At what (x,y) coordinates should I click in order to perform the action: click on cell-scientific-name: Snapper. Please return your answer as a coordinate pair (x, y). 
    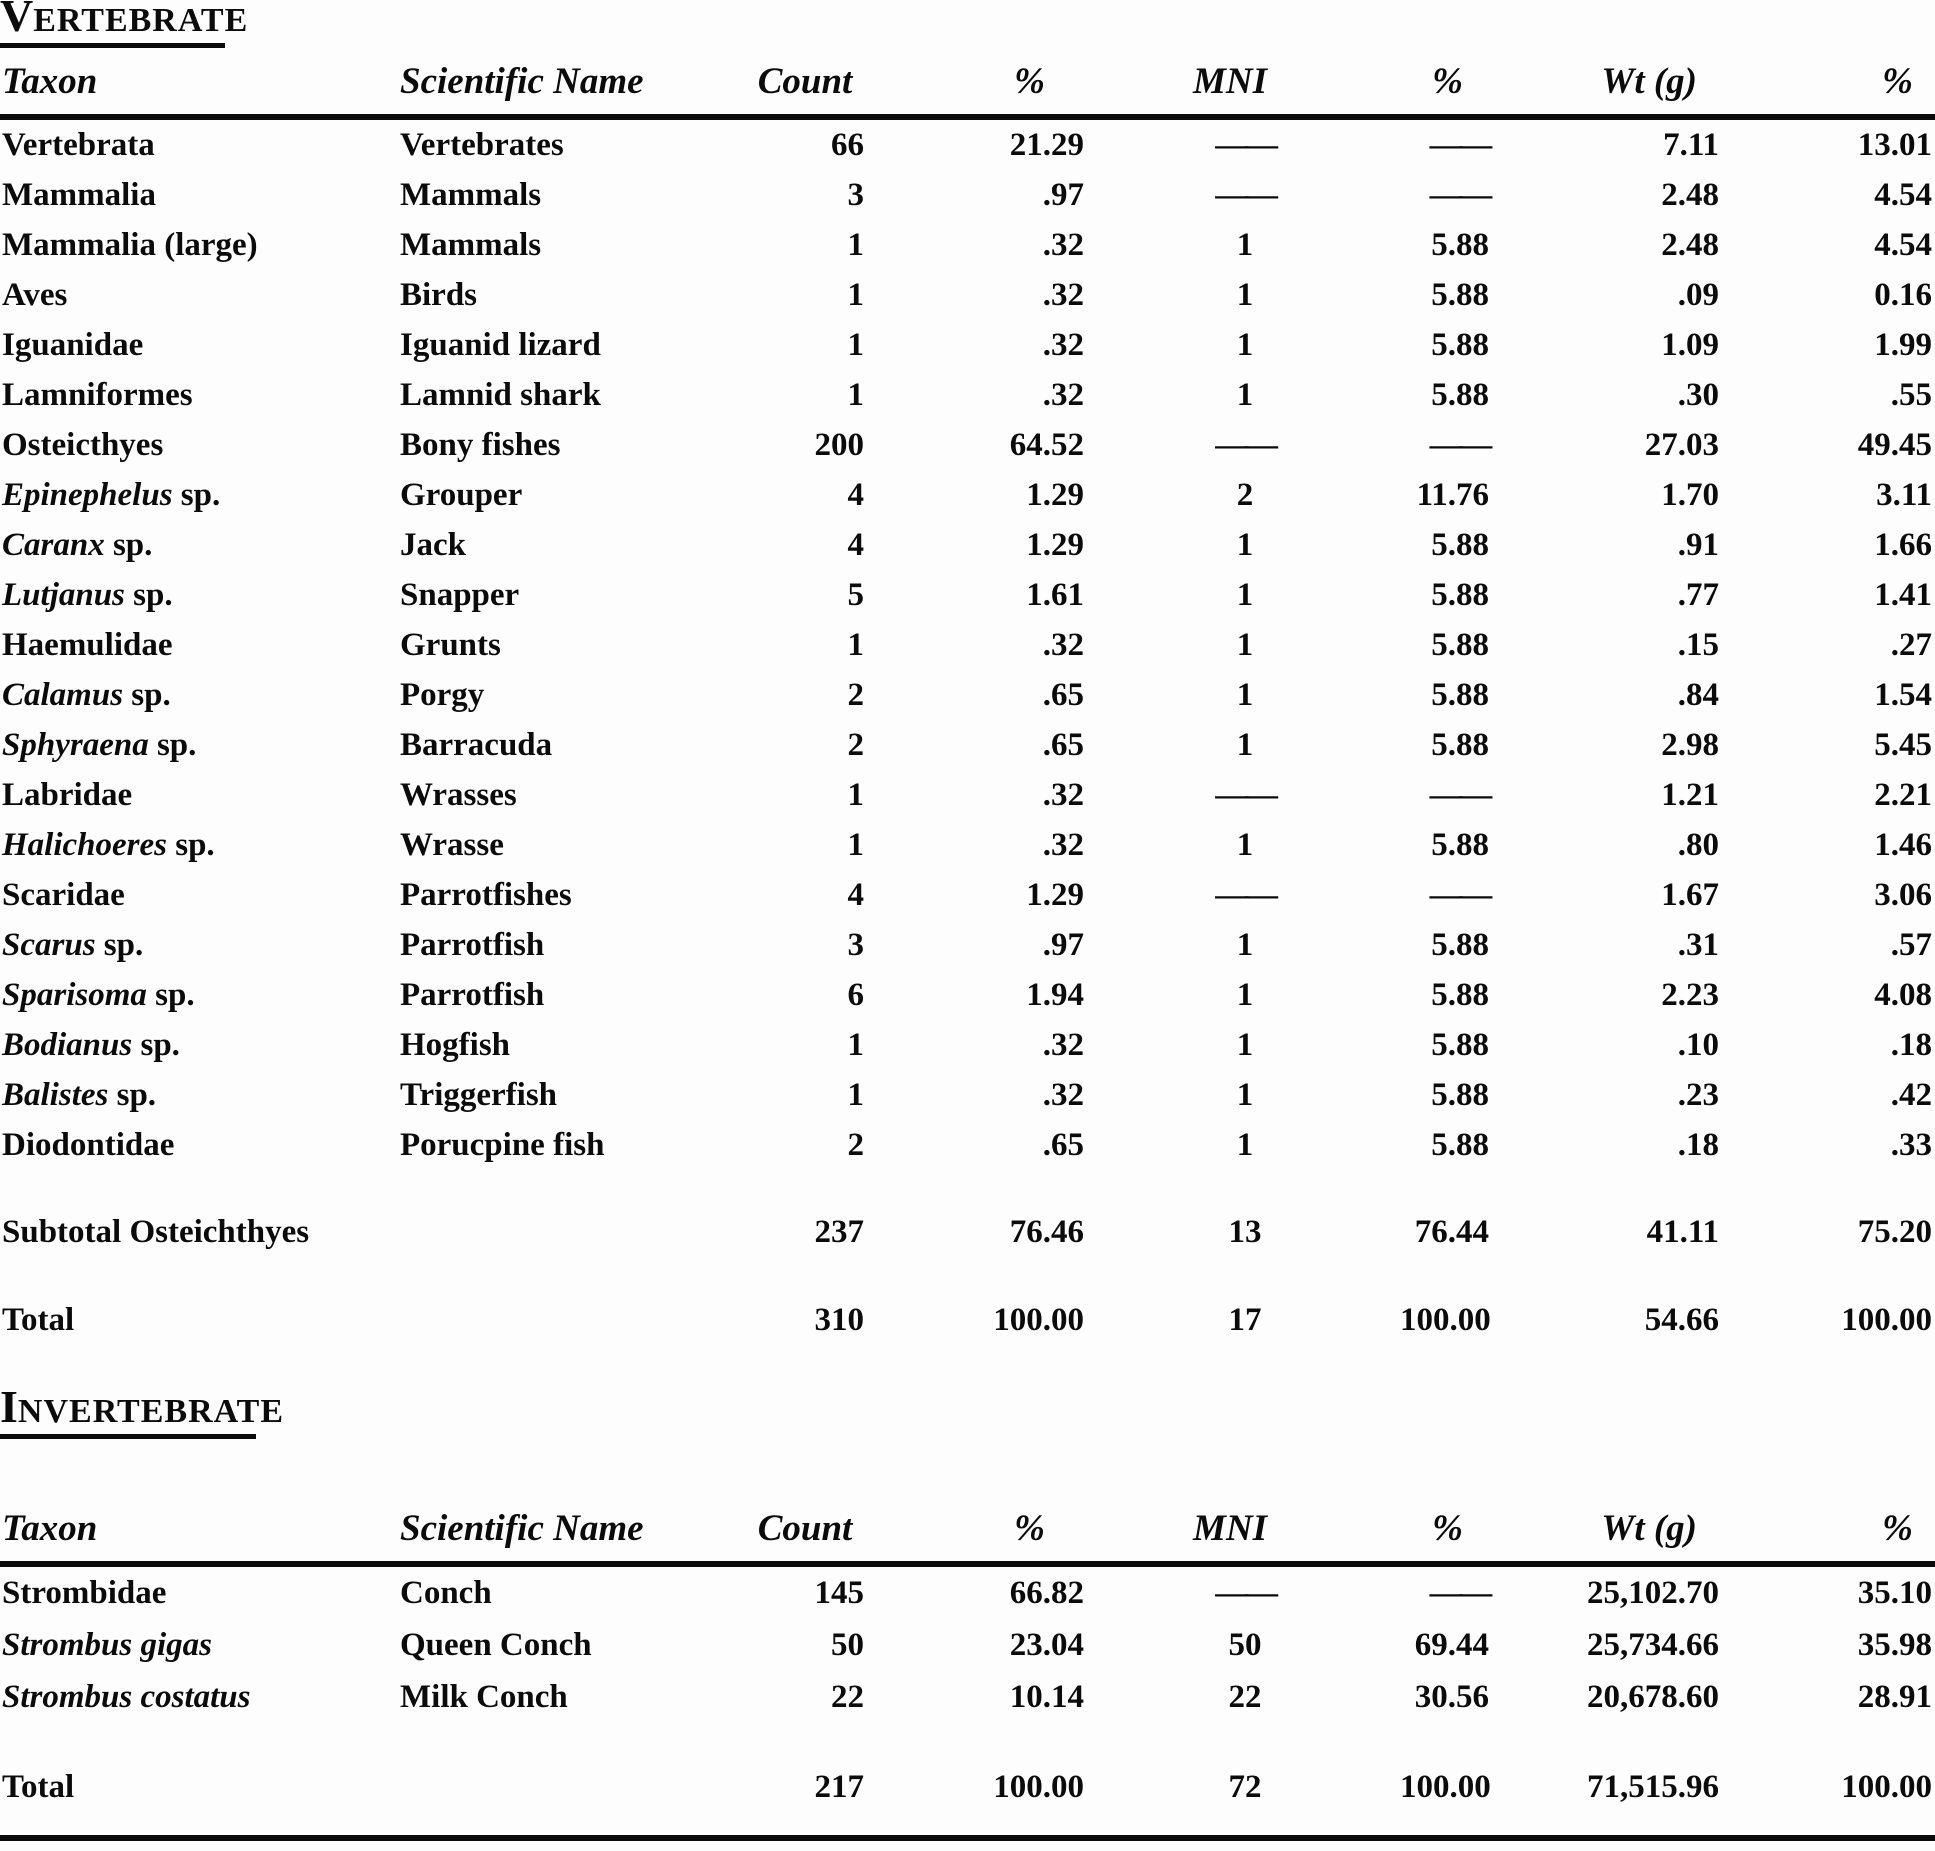
    Looking at the image, I should click on (460, 594).